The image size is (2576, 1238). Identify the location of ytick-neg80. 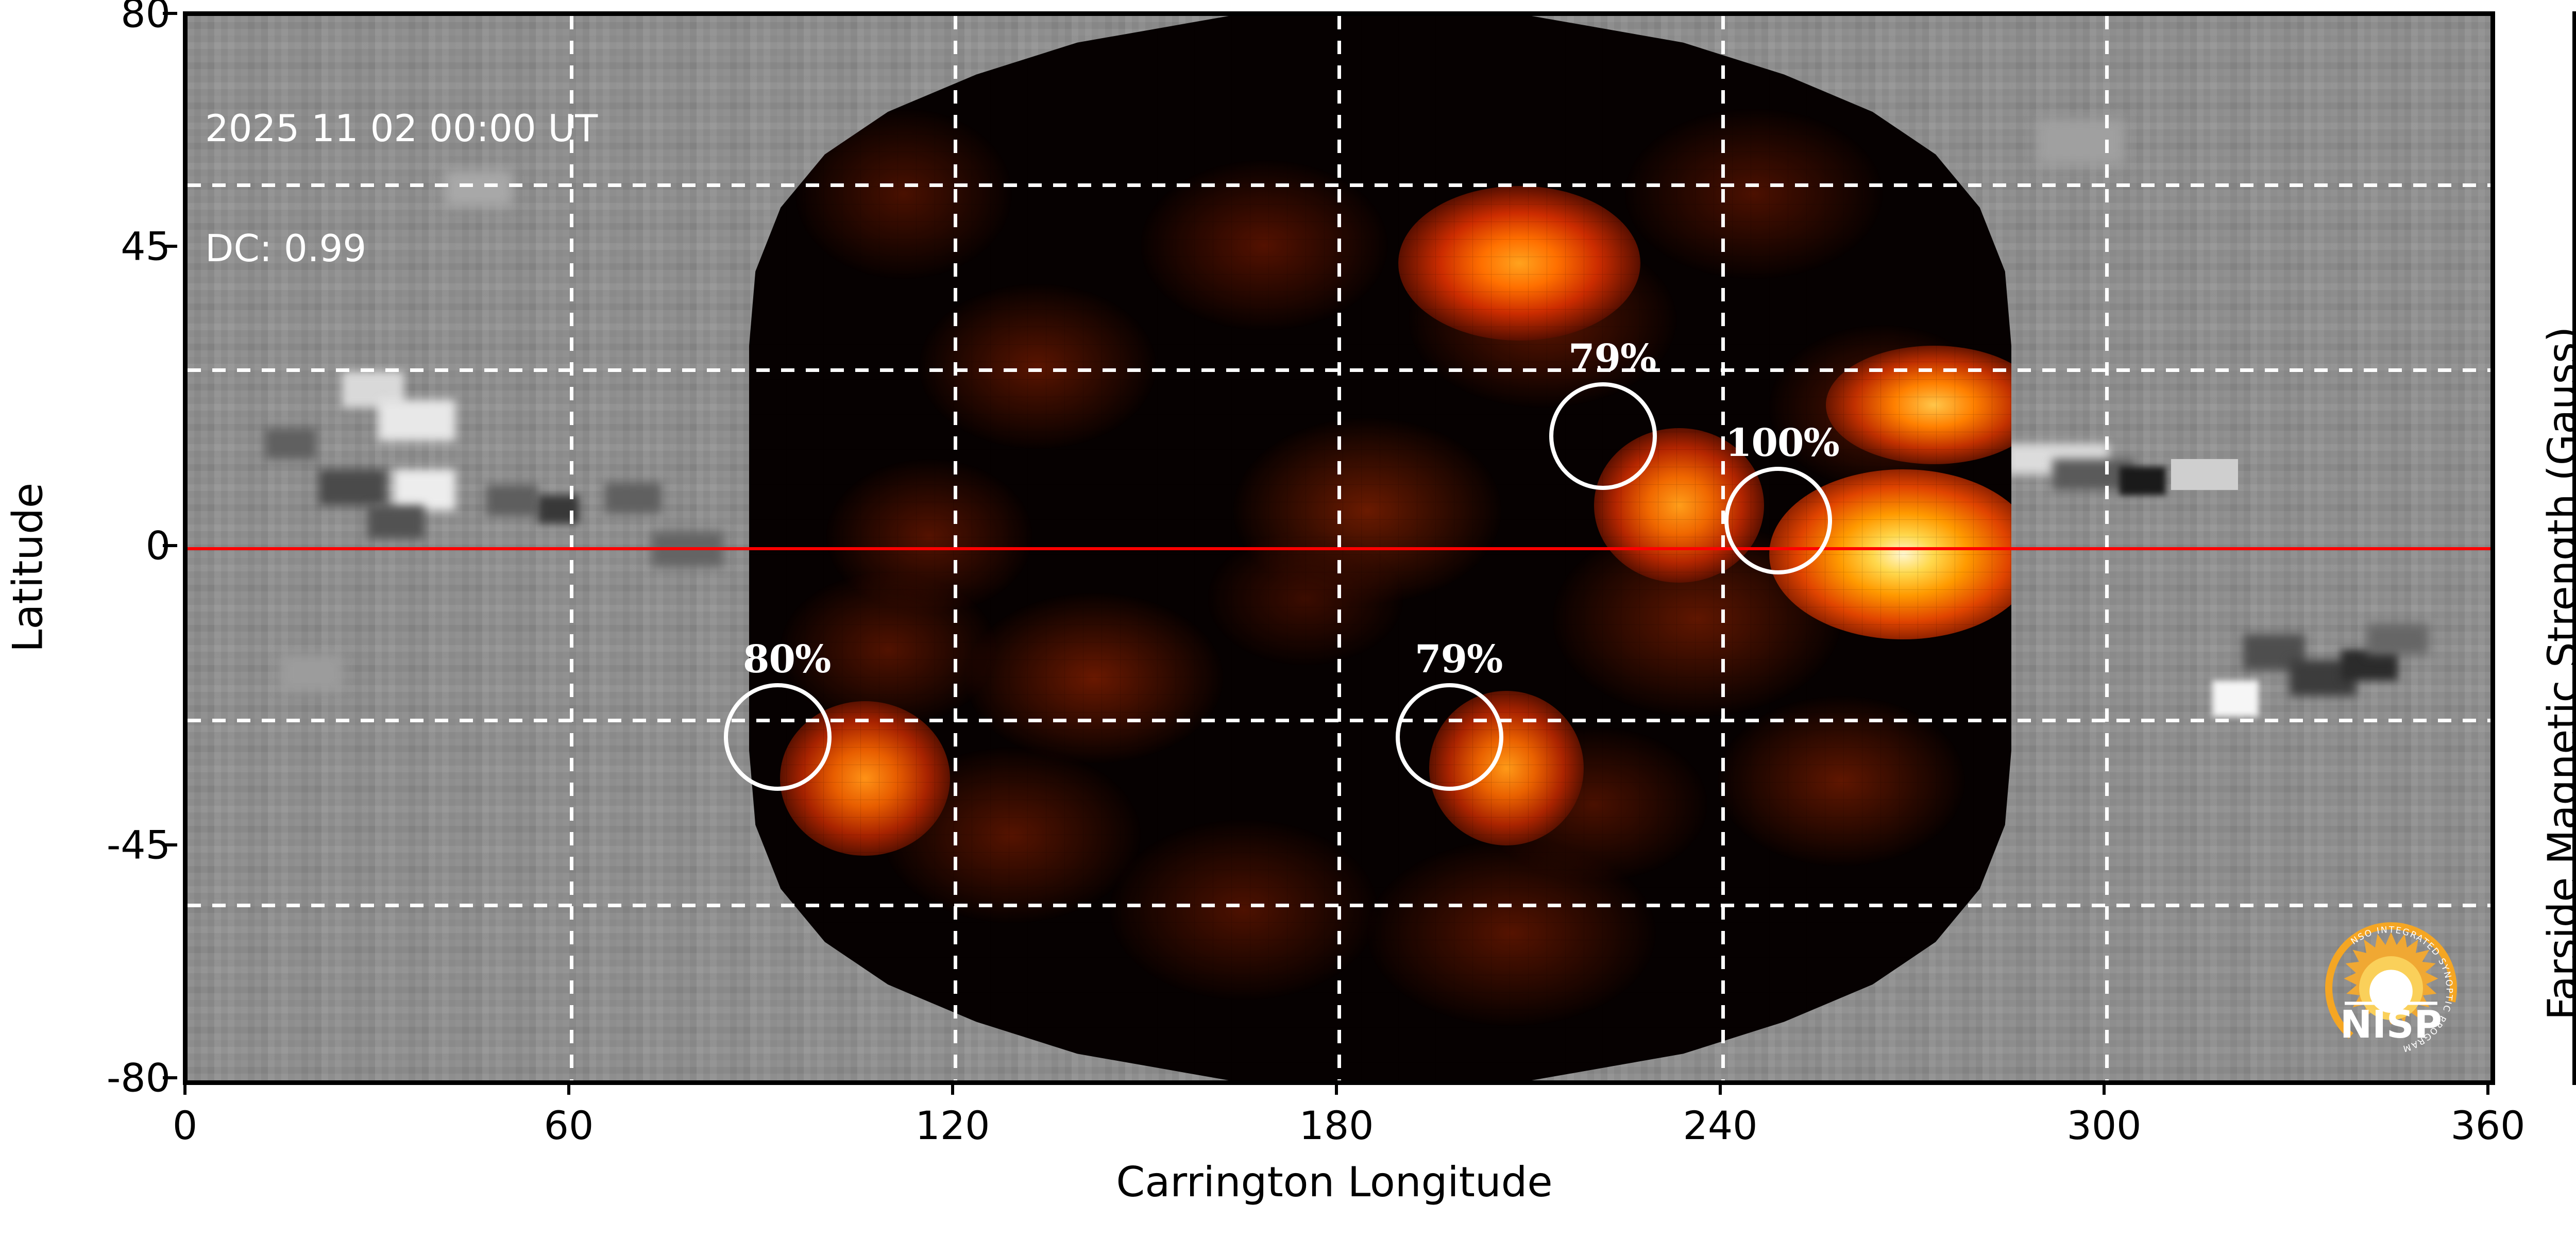
(170, 1077).